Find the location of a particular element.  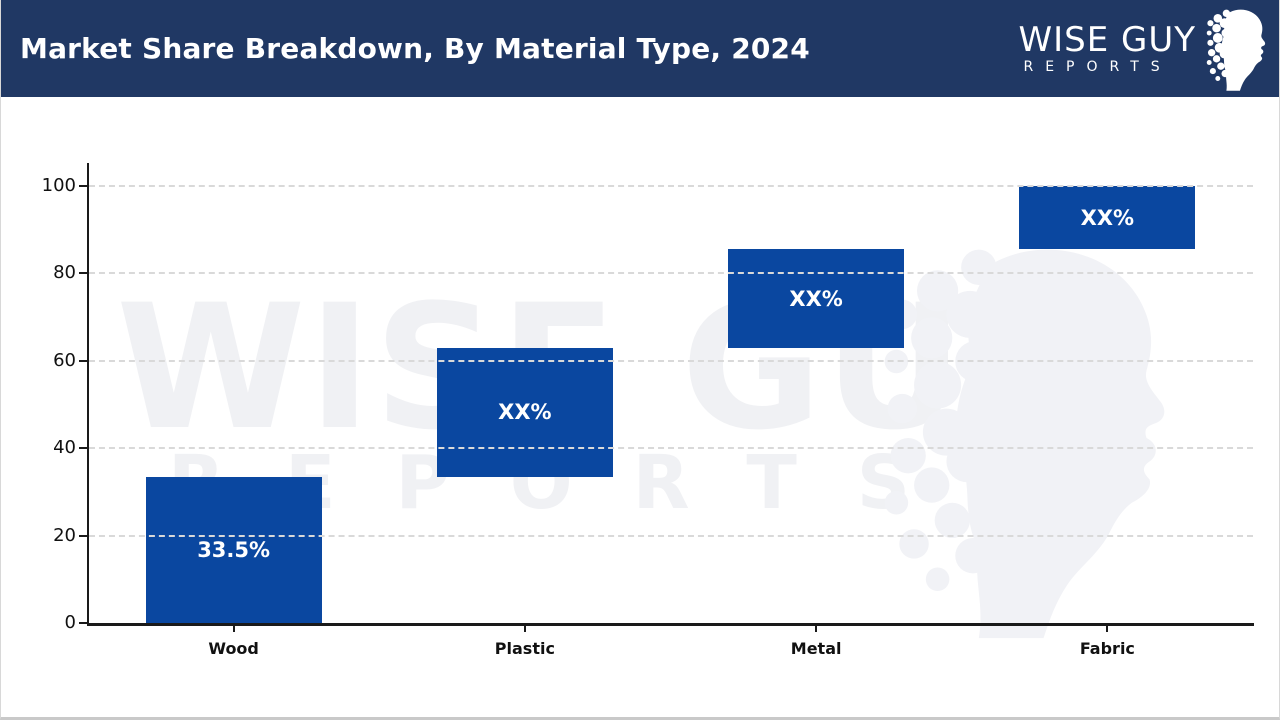

bar-fabric is located at coordinates (1107, 218).